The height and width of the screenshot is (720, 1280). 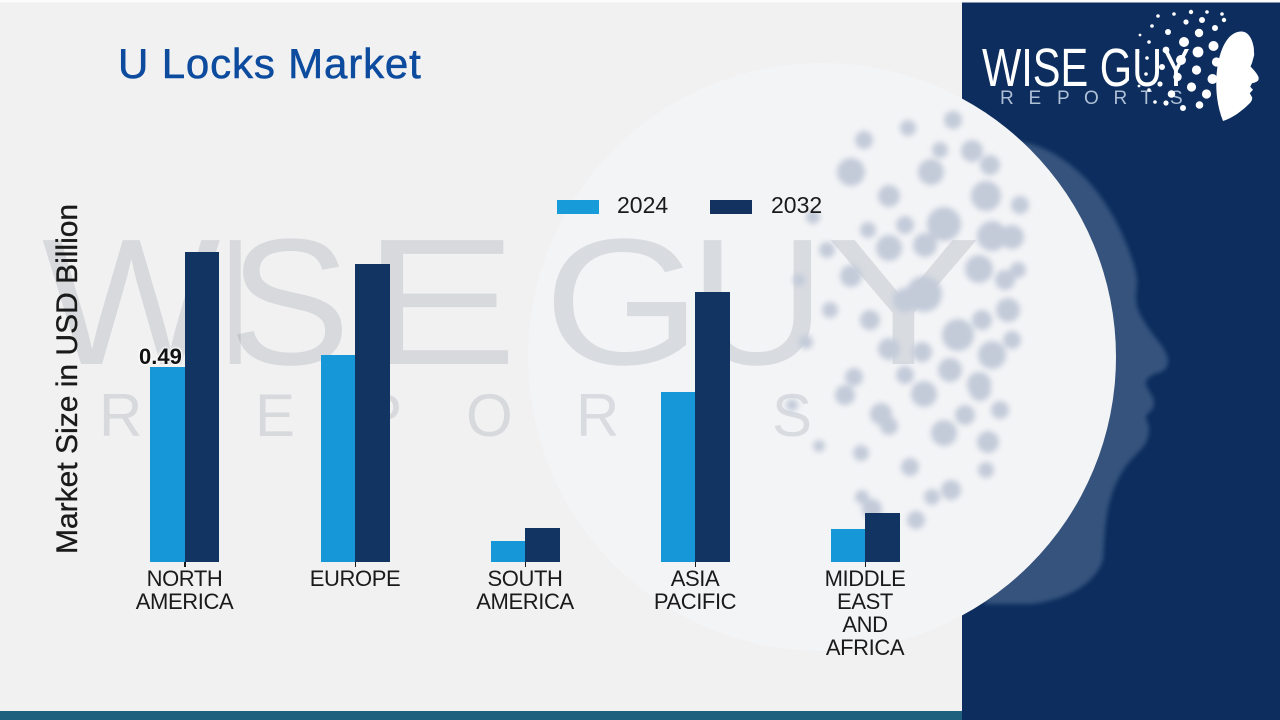 What do you see at coordinates (235, 303) in the screenshot?
I see `svg-text: I` at bounding box center [235, 303].